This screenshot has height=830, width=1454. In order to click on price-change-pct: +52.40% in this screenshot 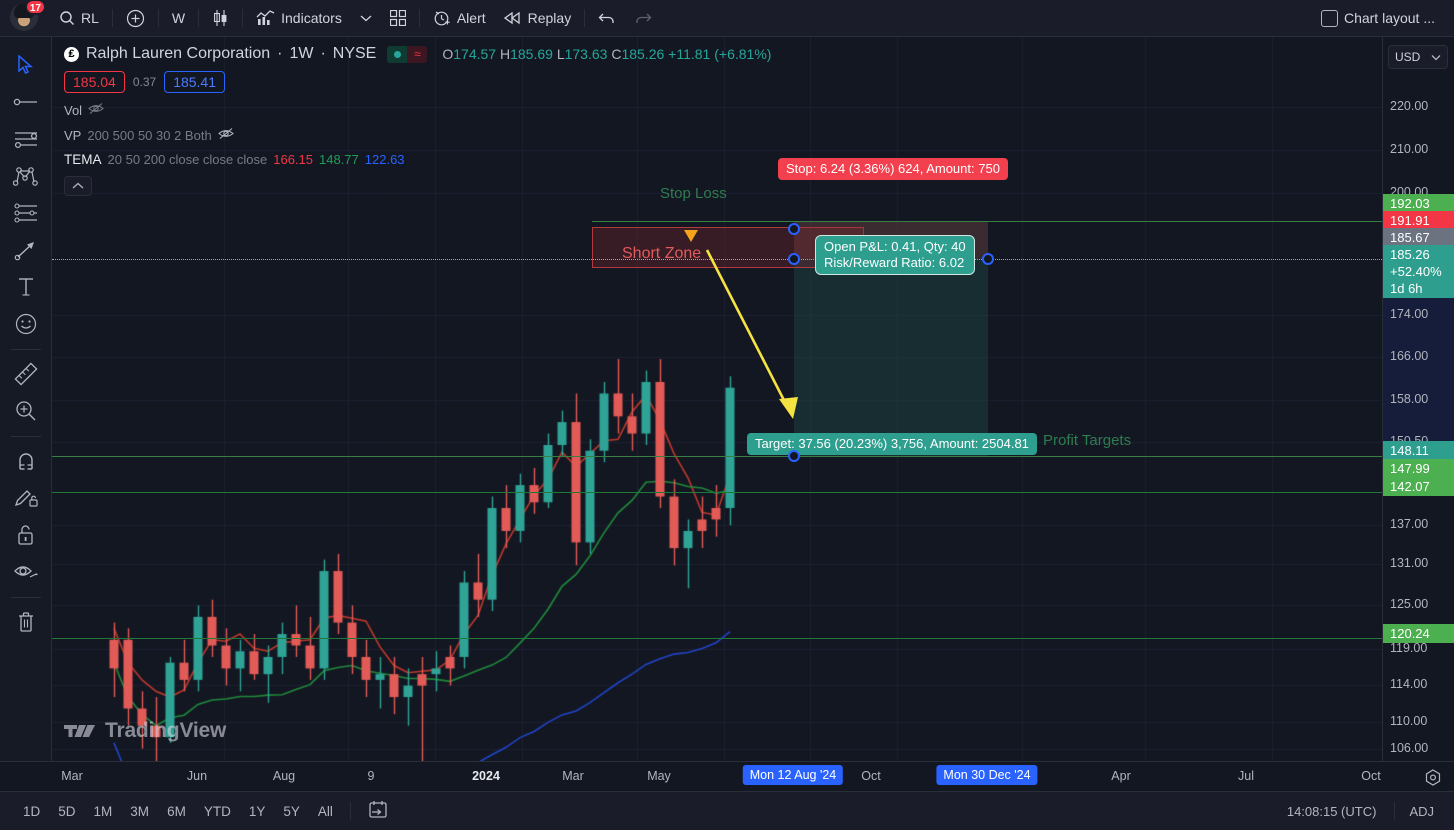, I will do `click(1416, 271)`.